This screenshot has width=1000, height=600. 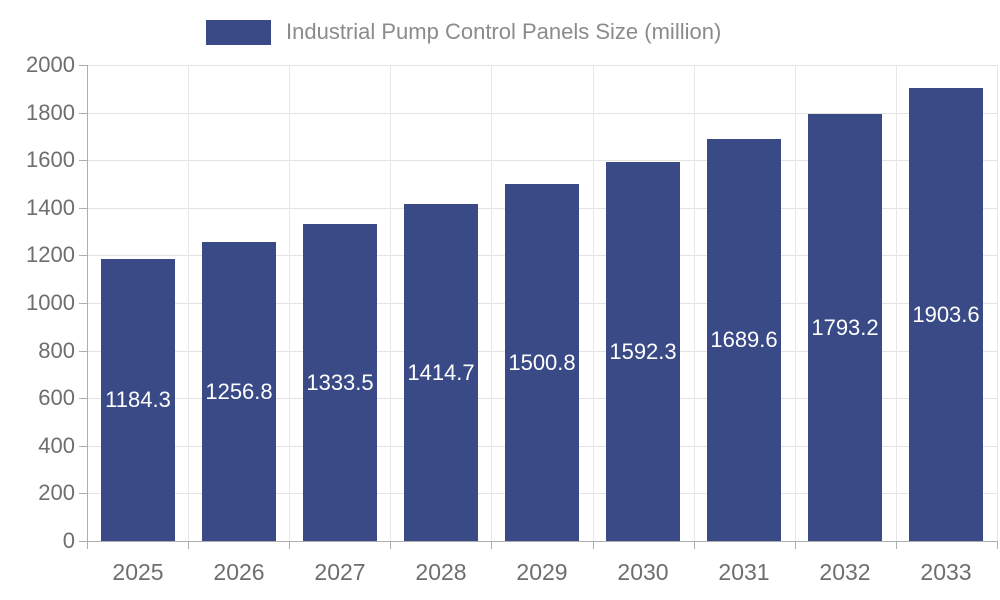 I want to click on x-axis-tick-label: 2029, so click(x=542, y=572).